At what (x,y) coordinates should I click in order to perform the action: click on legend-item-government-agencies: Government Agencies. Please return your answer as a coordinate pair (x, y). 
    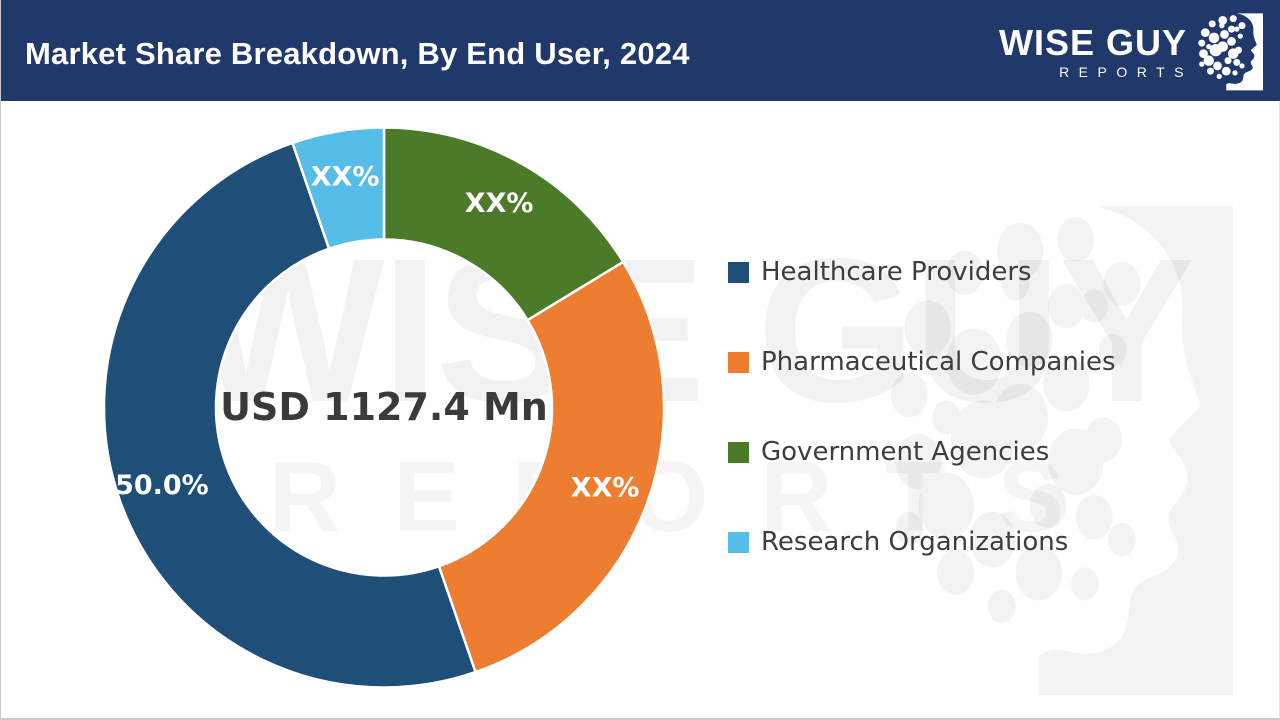
    Looking at the image, I should click on (922, 452).